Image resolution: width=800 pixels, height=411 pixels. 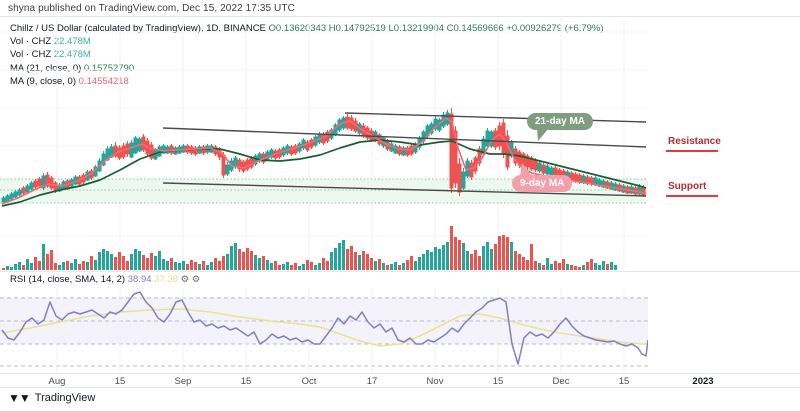 I want to click on legend-high-value: 0.14792519, so click(x=360, y=28).